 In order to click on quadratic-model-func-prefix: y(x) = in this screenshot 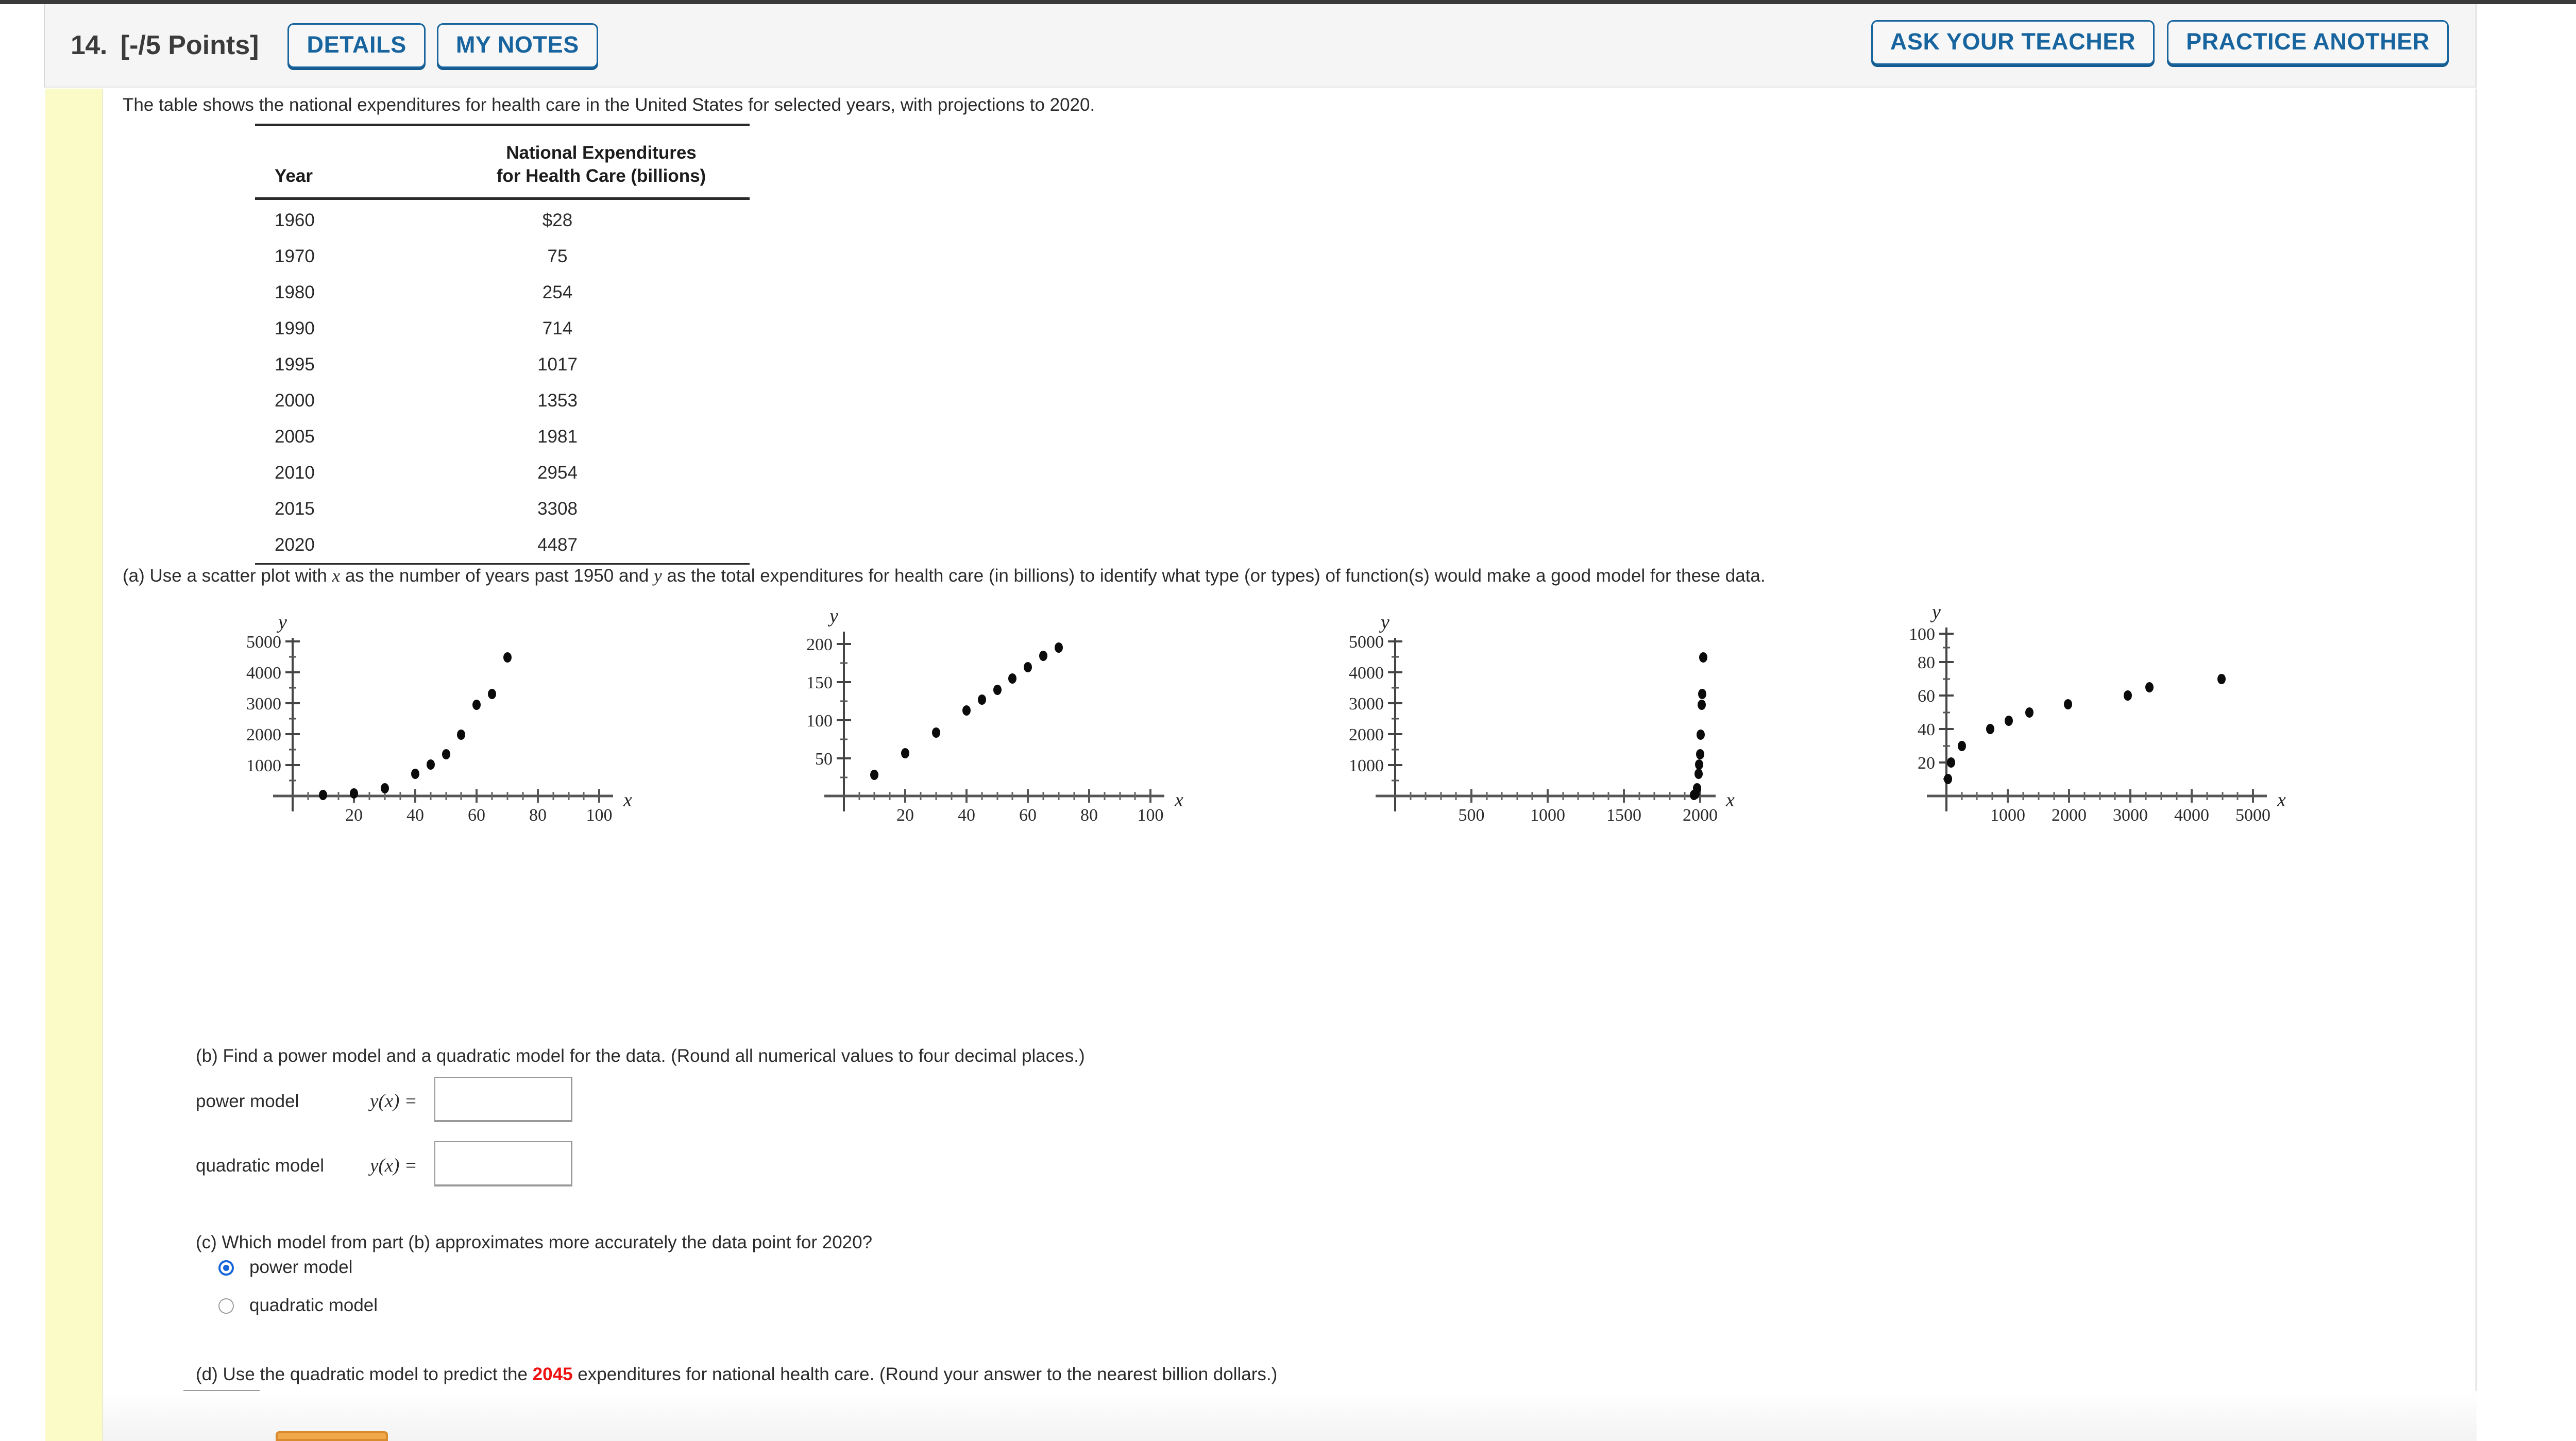, I will do `click(393, 1166)`.